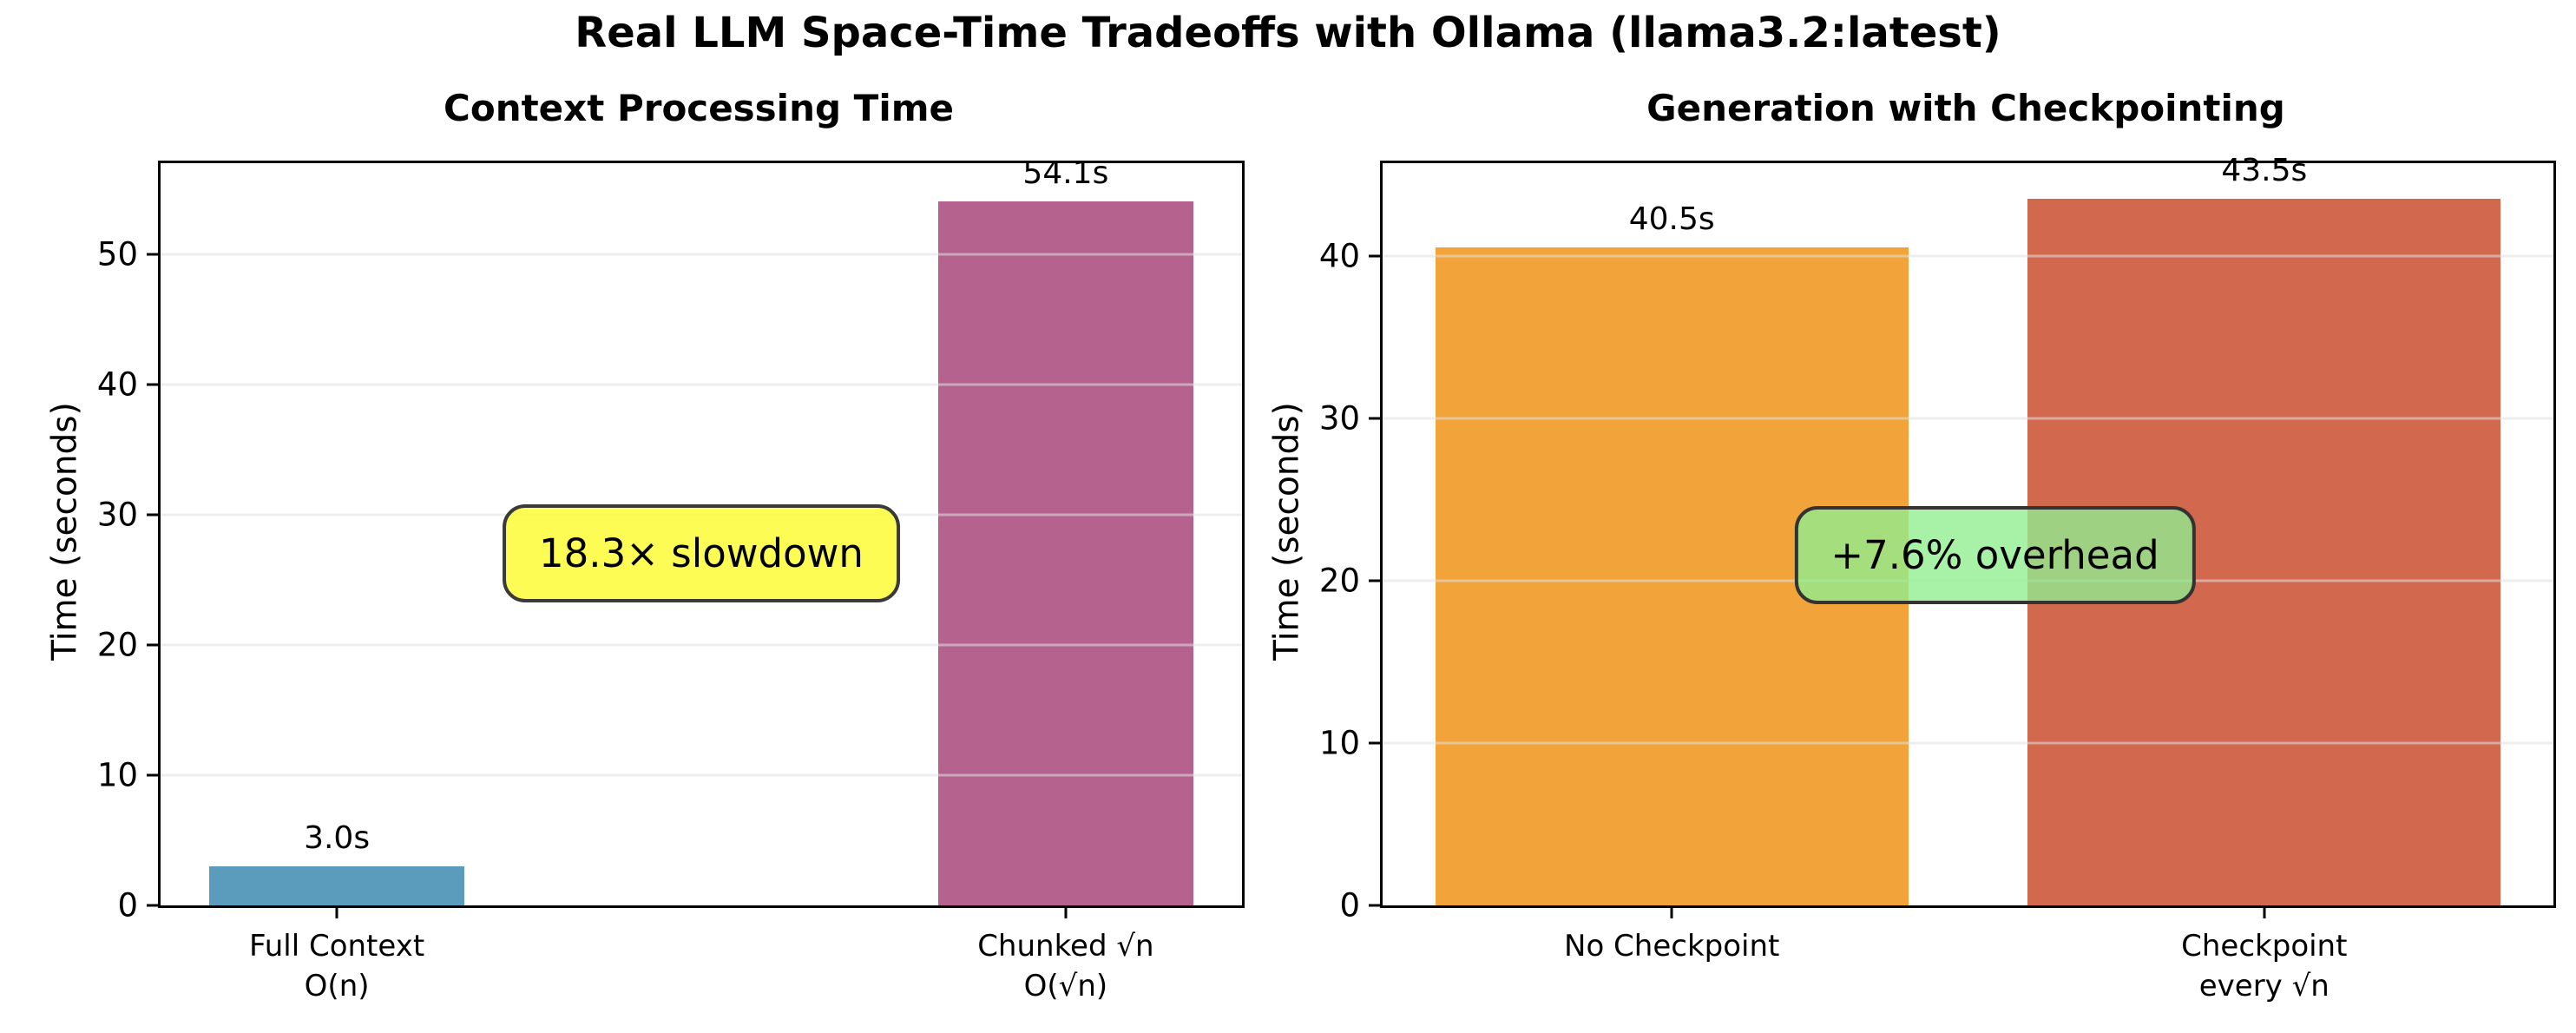 The width and height of the screenshot is (2576, 1033). I want to click on left-y-axis-label: Time (seconds), so click(65, 532).